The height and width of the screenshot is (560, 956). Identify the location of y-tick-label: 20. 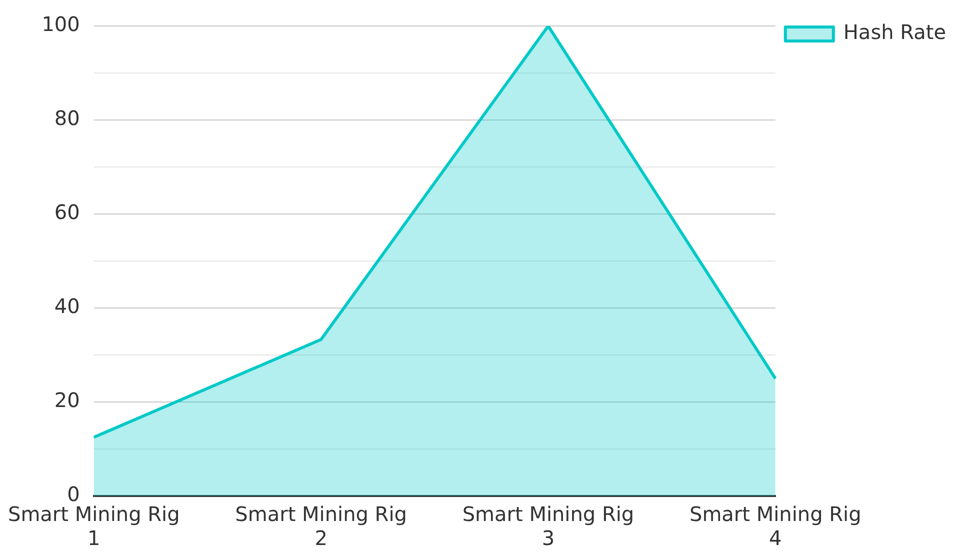
(67, 400).